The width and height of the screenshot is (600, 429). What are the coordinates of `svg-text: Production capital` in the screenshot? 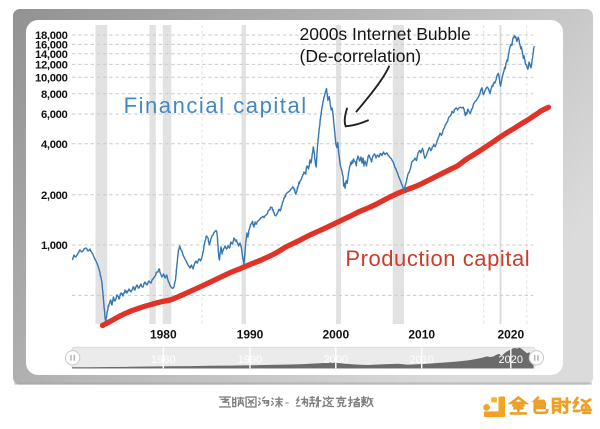 It's located at (437, 258).